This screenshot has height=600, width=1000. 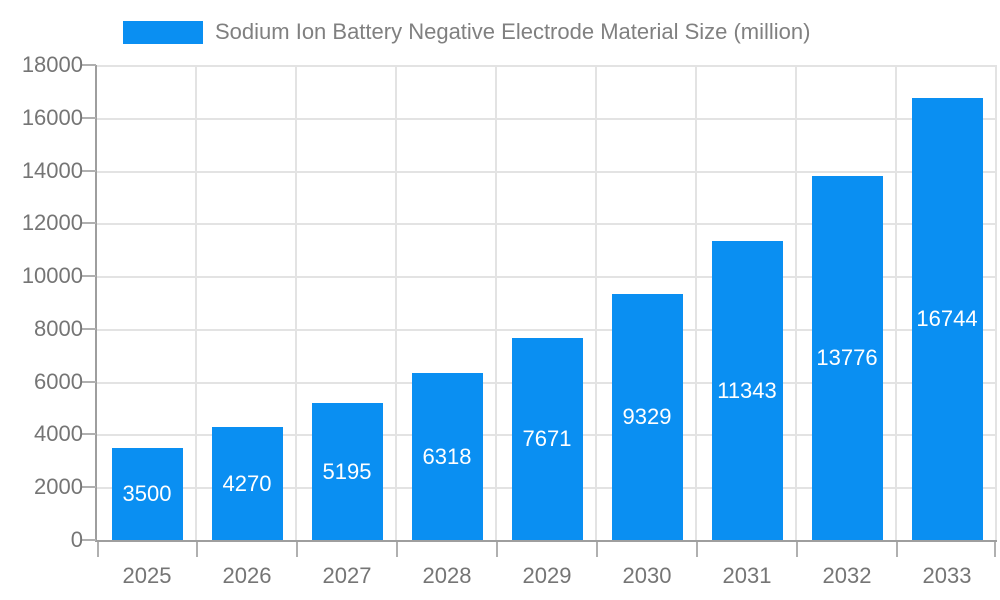 I want to click on bar: 3500, so click(x=147, y=494).